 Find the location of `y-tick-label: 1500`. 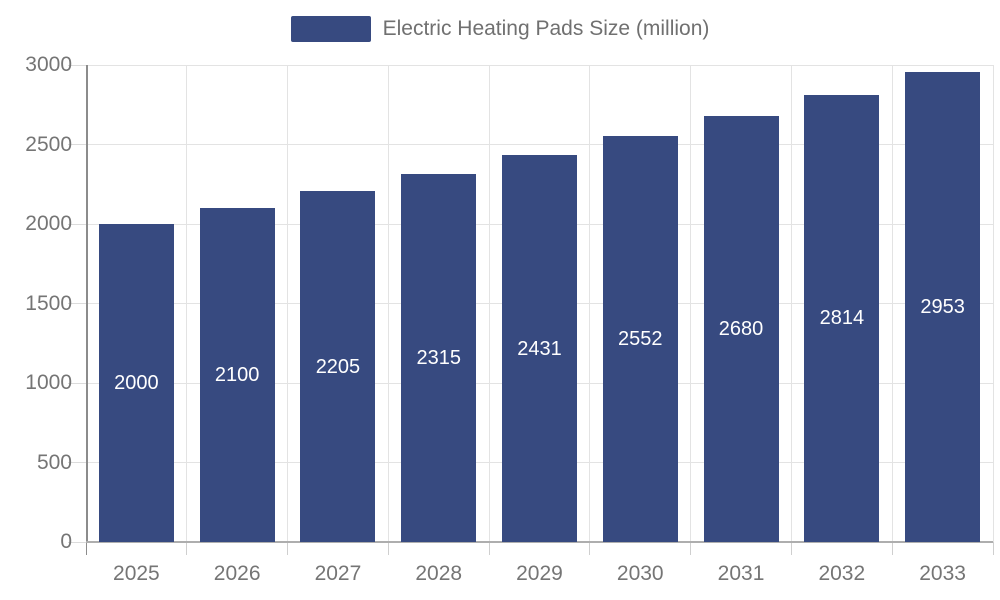

y-tick-label: 1500 is located at coordinates (48, 303).